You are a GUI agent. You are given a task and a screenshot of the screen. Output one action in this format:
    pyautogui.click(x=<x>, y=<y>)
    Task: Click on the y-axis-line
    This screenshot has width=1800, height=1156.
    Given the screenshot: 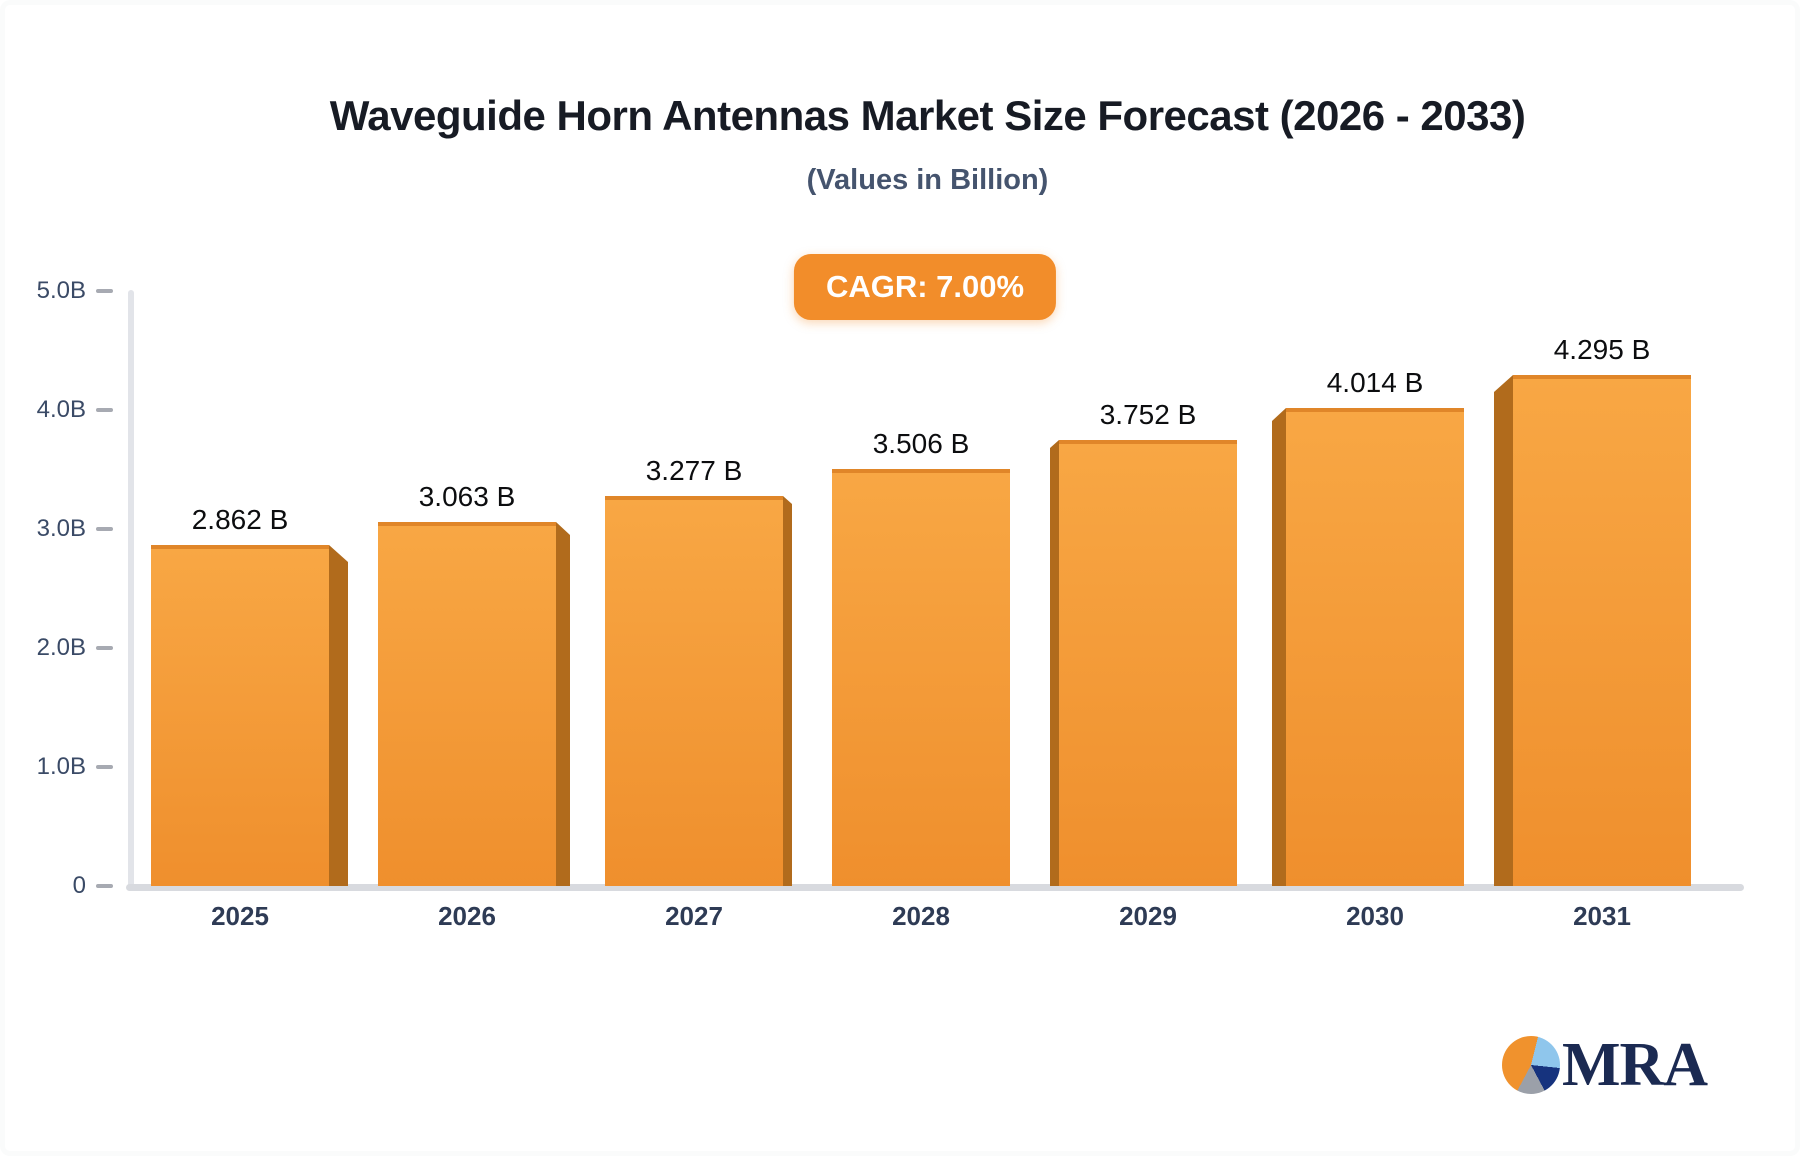 What is the action you would take?
    pyautogui.click(x=131, y=589)
    